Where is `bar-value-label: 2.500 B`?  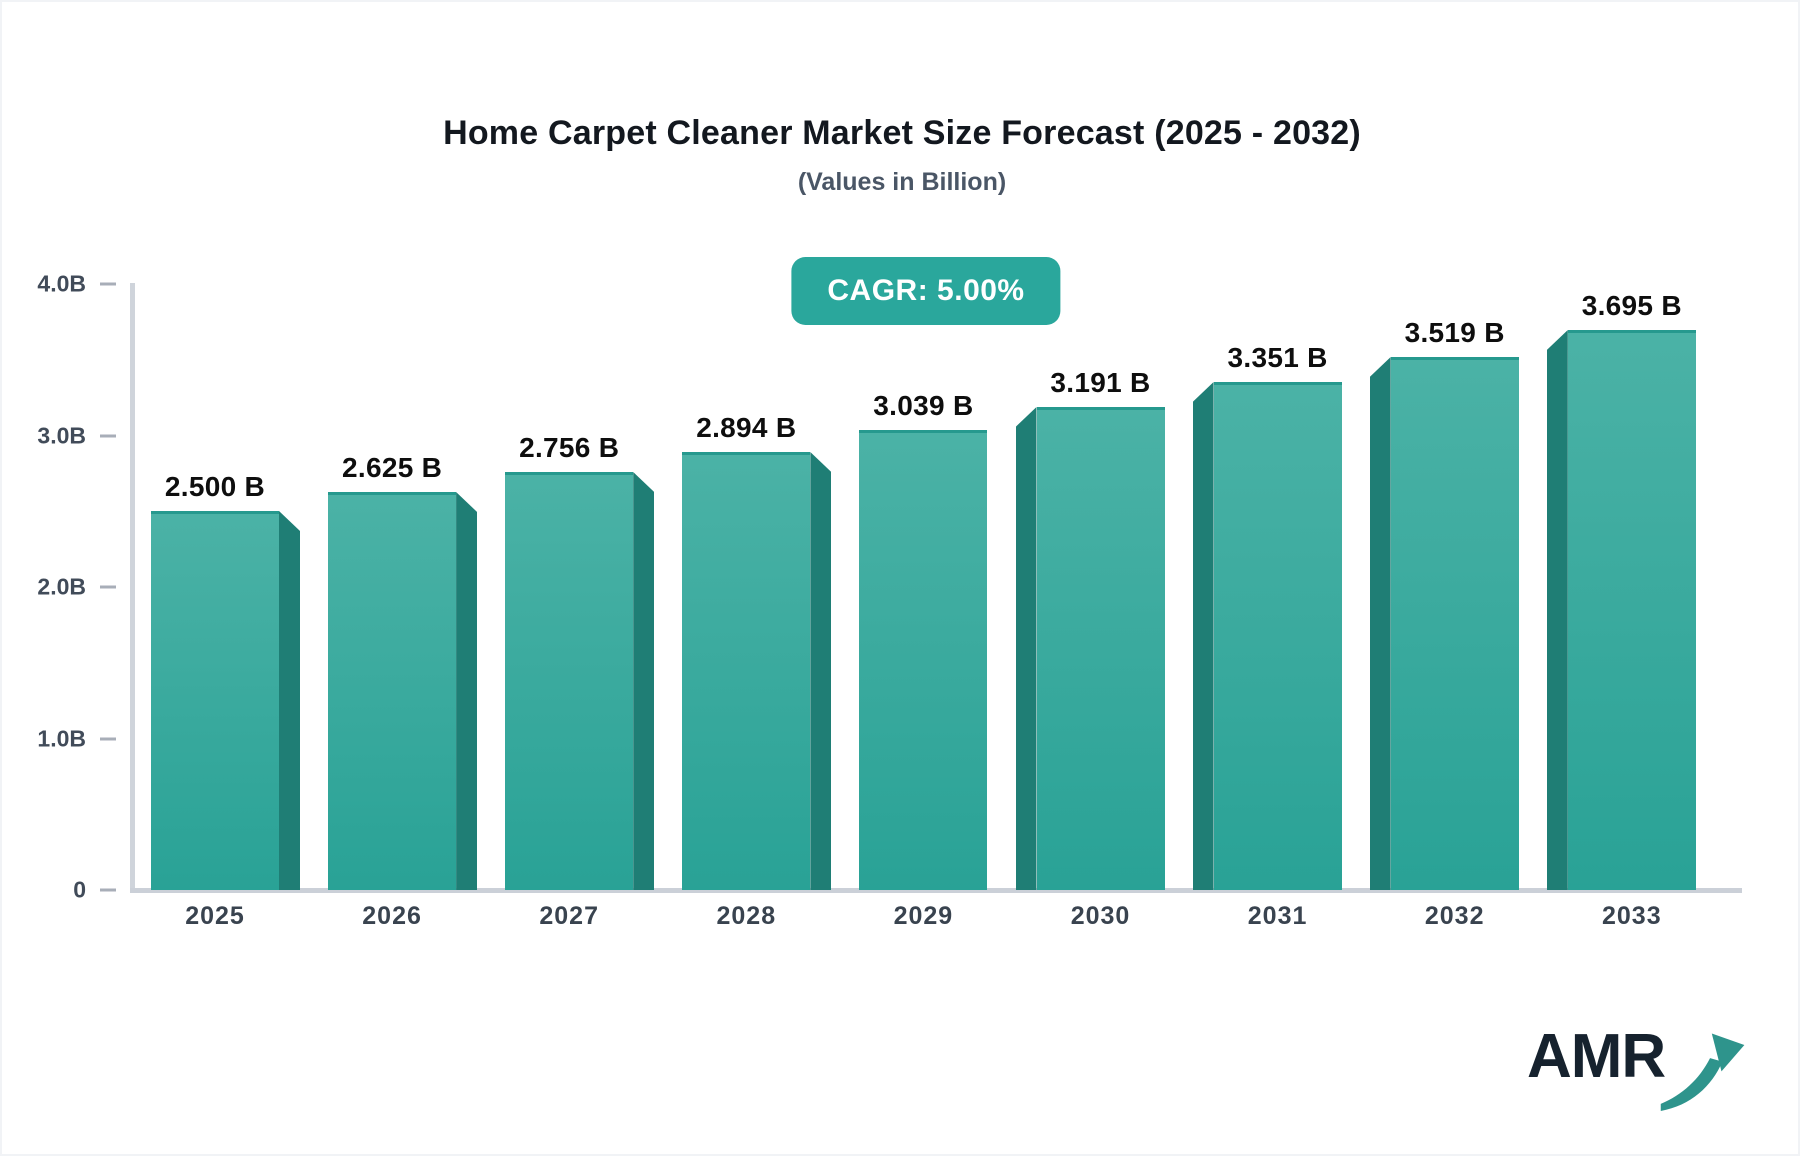
bar-value-label: 2.500 B is located at coordinates (215, 486).